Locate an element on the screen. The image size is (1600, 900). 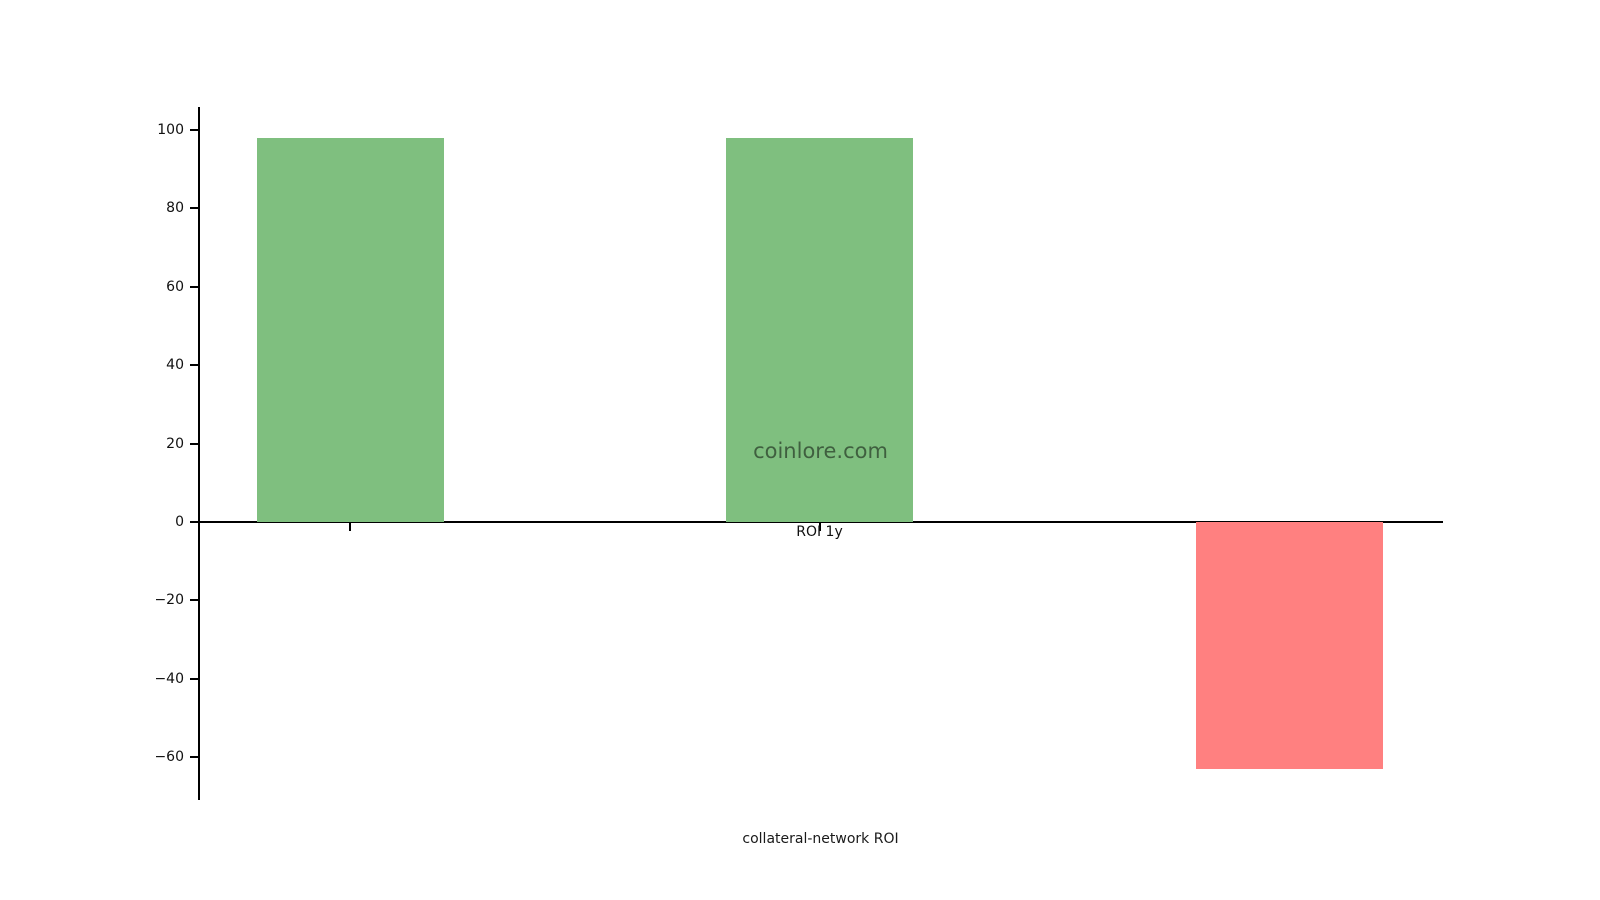
watermark-text: coinlore.com is located at coordinates (820, 451).